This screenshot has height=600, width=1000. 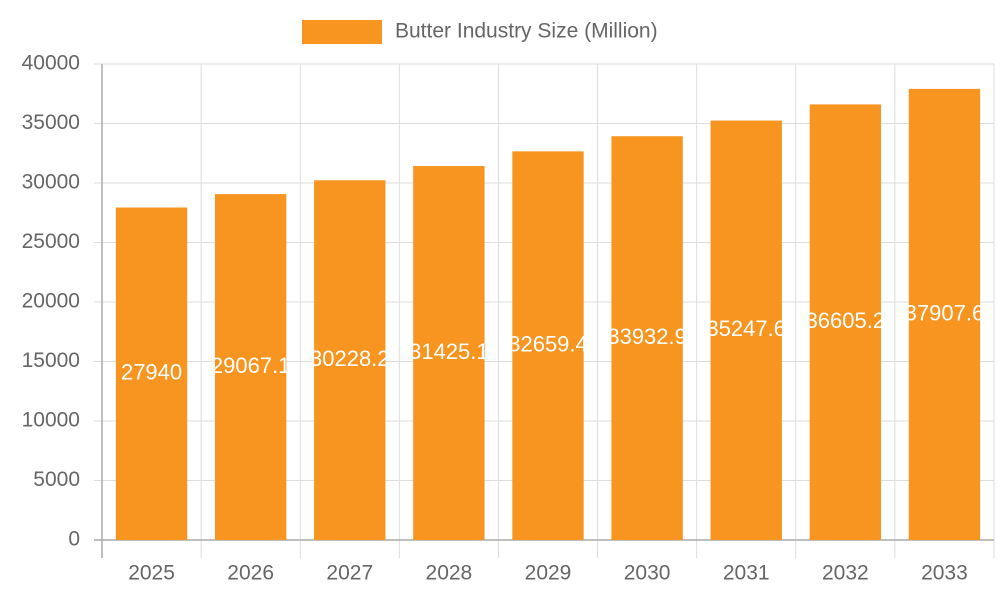 I want to click on x-tick-label: 2026, so click(x=250, y=573).